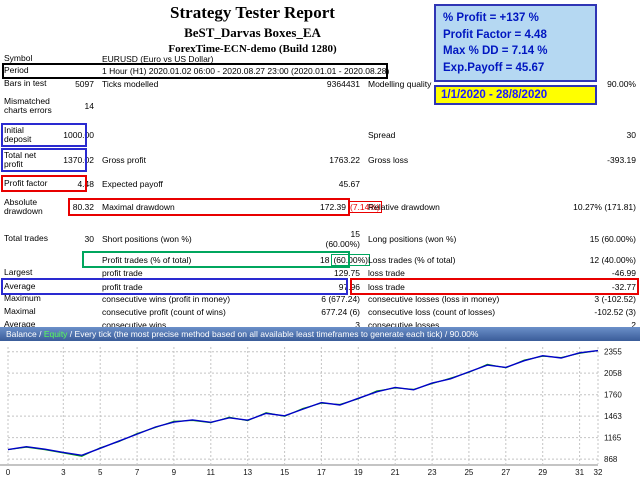 This screenshot has width=640, height=480. I want to click on mismatched-label: Mismatched charts errors, so click(28, 105).